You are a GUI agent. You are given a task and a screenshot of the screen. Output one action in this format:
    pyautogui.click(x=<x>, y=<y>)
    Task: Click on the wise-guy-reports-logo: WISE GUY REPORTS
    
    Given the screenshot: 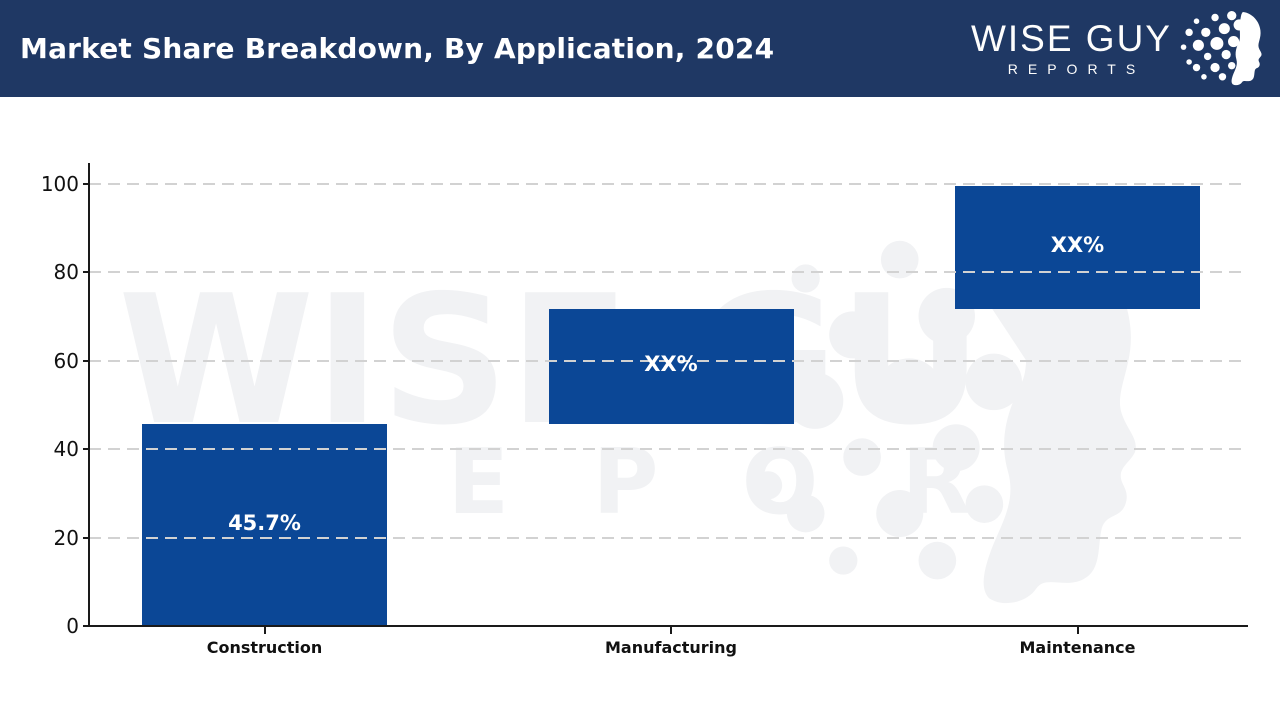 What is the action you would take?
    pyautogui.click(x=1118, y=49)
    